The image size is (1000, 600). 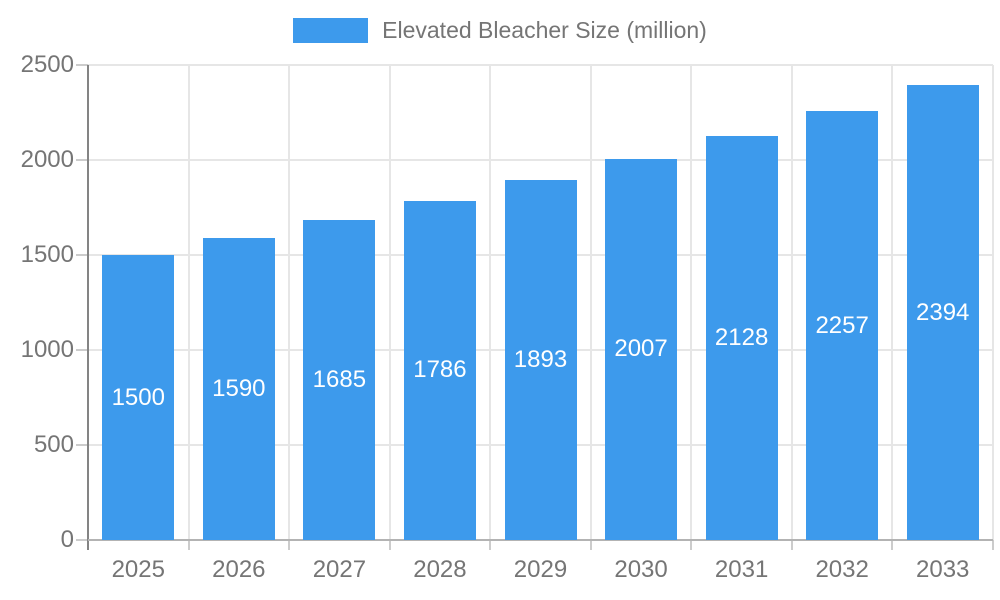 I want to click on y-tick-label: 1000, so click(x=47, y=349).